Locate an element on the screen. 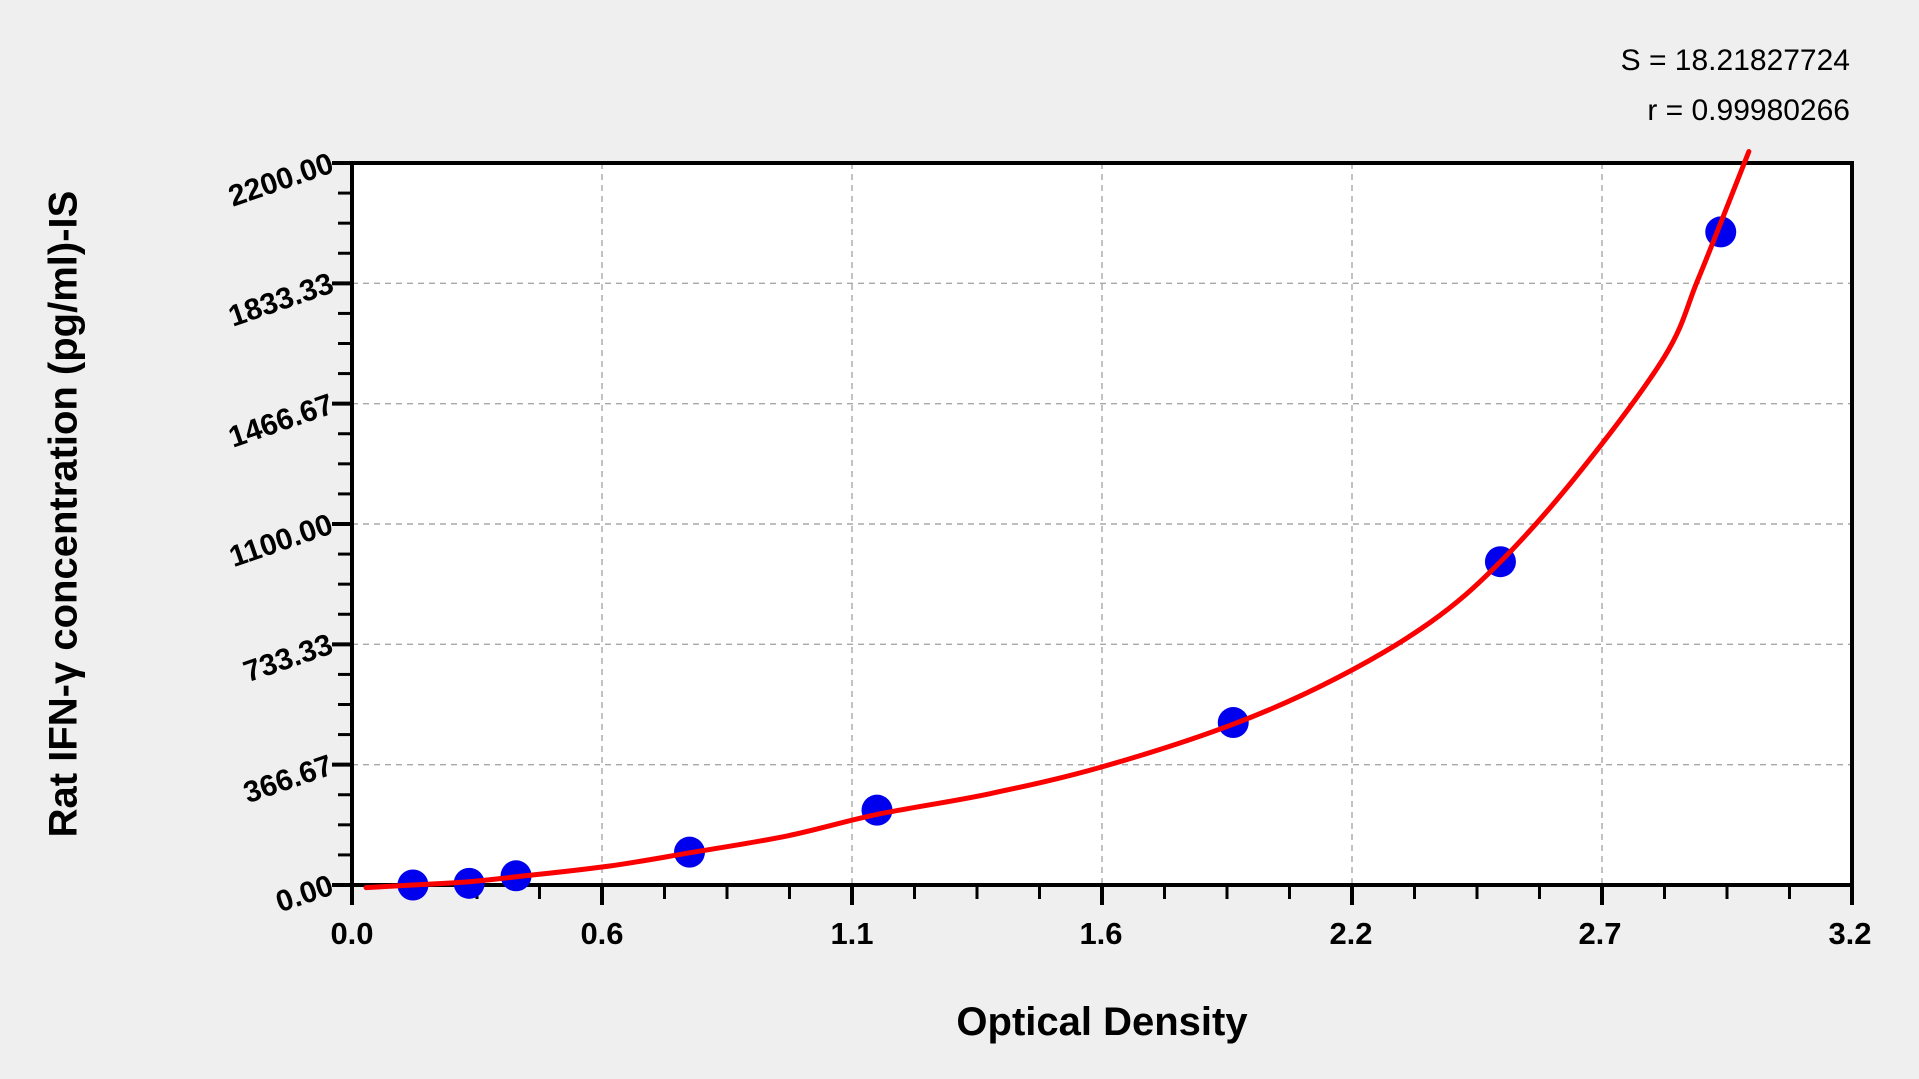  x-tick-label: 3.2 is located at coordinates (1850, 933).